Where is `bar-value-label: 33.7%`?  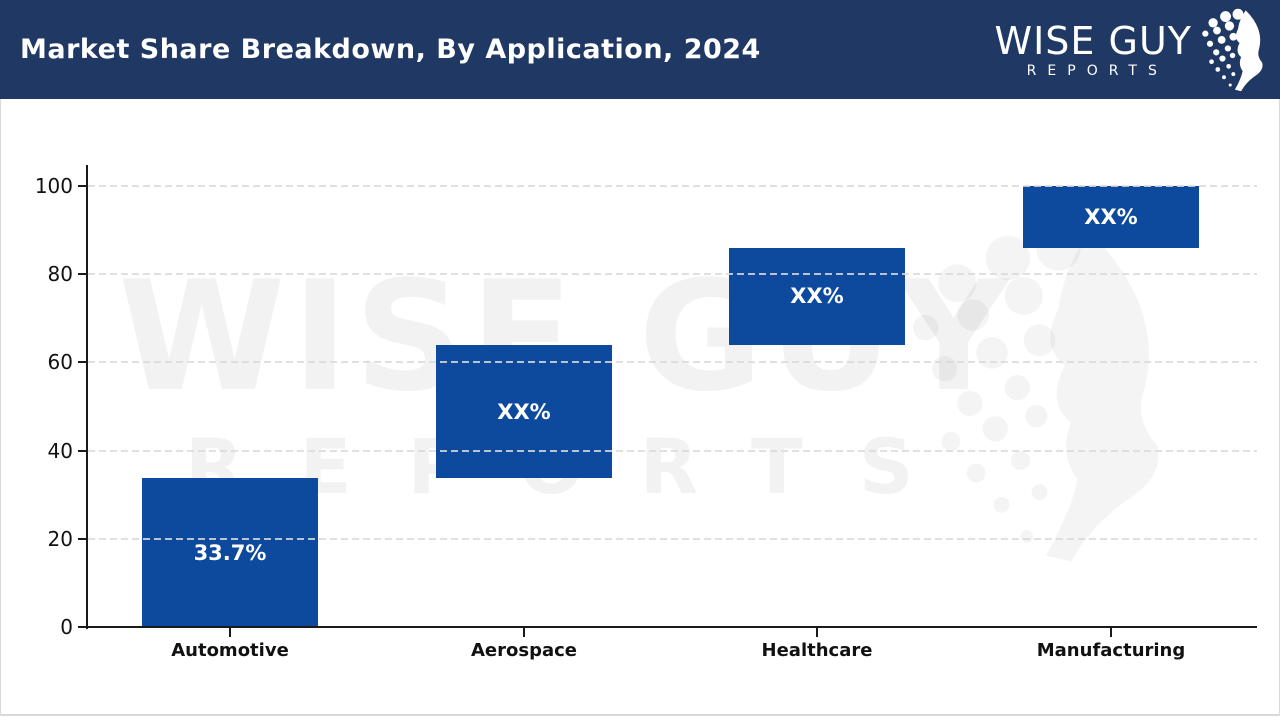
bar-value-label: 33.7% is located at coordinates (230, 552).